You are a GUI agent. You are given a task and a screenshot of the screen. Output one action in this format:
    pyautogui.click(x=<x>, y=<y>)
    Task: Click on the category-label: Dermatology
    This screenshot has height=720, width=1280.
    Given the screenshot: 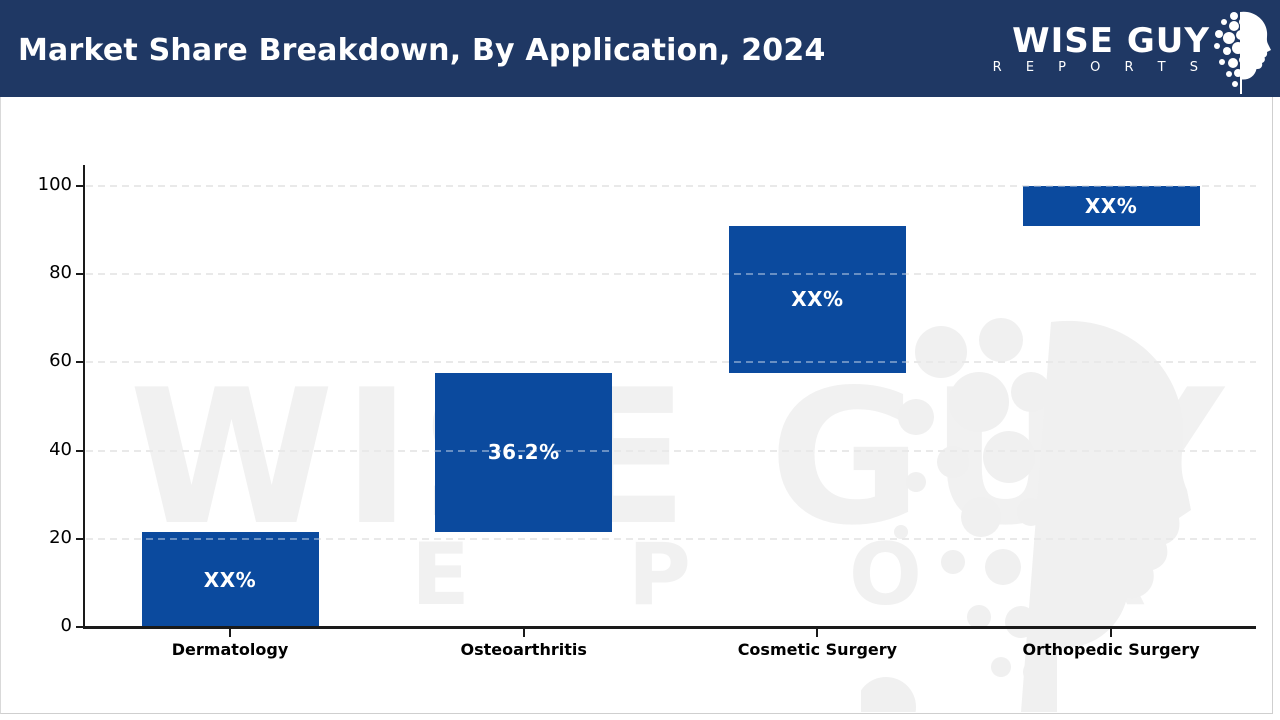 What is the action you would take?
    pyautogui.click(x=230, y=649)
    